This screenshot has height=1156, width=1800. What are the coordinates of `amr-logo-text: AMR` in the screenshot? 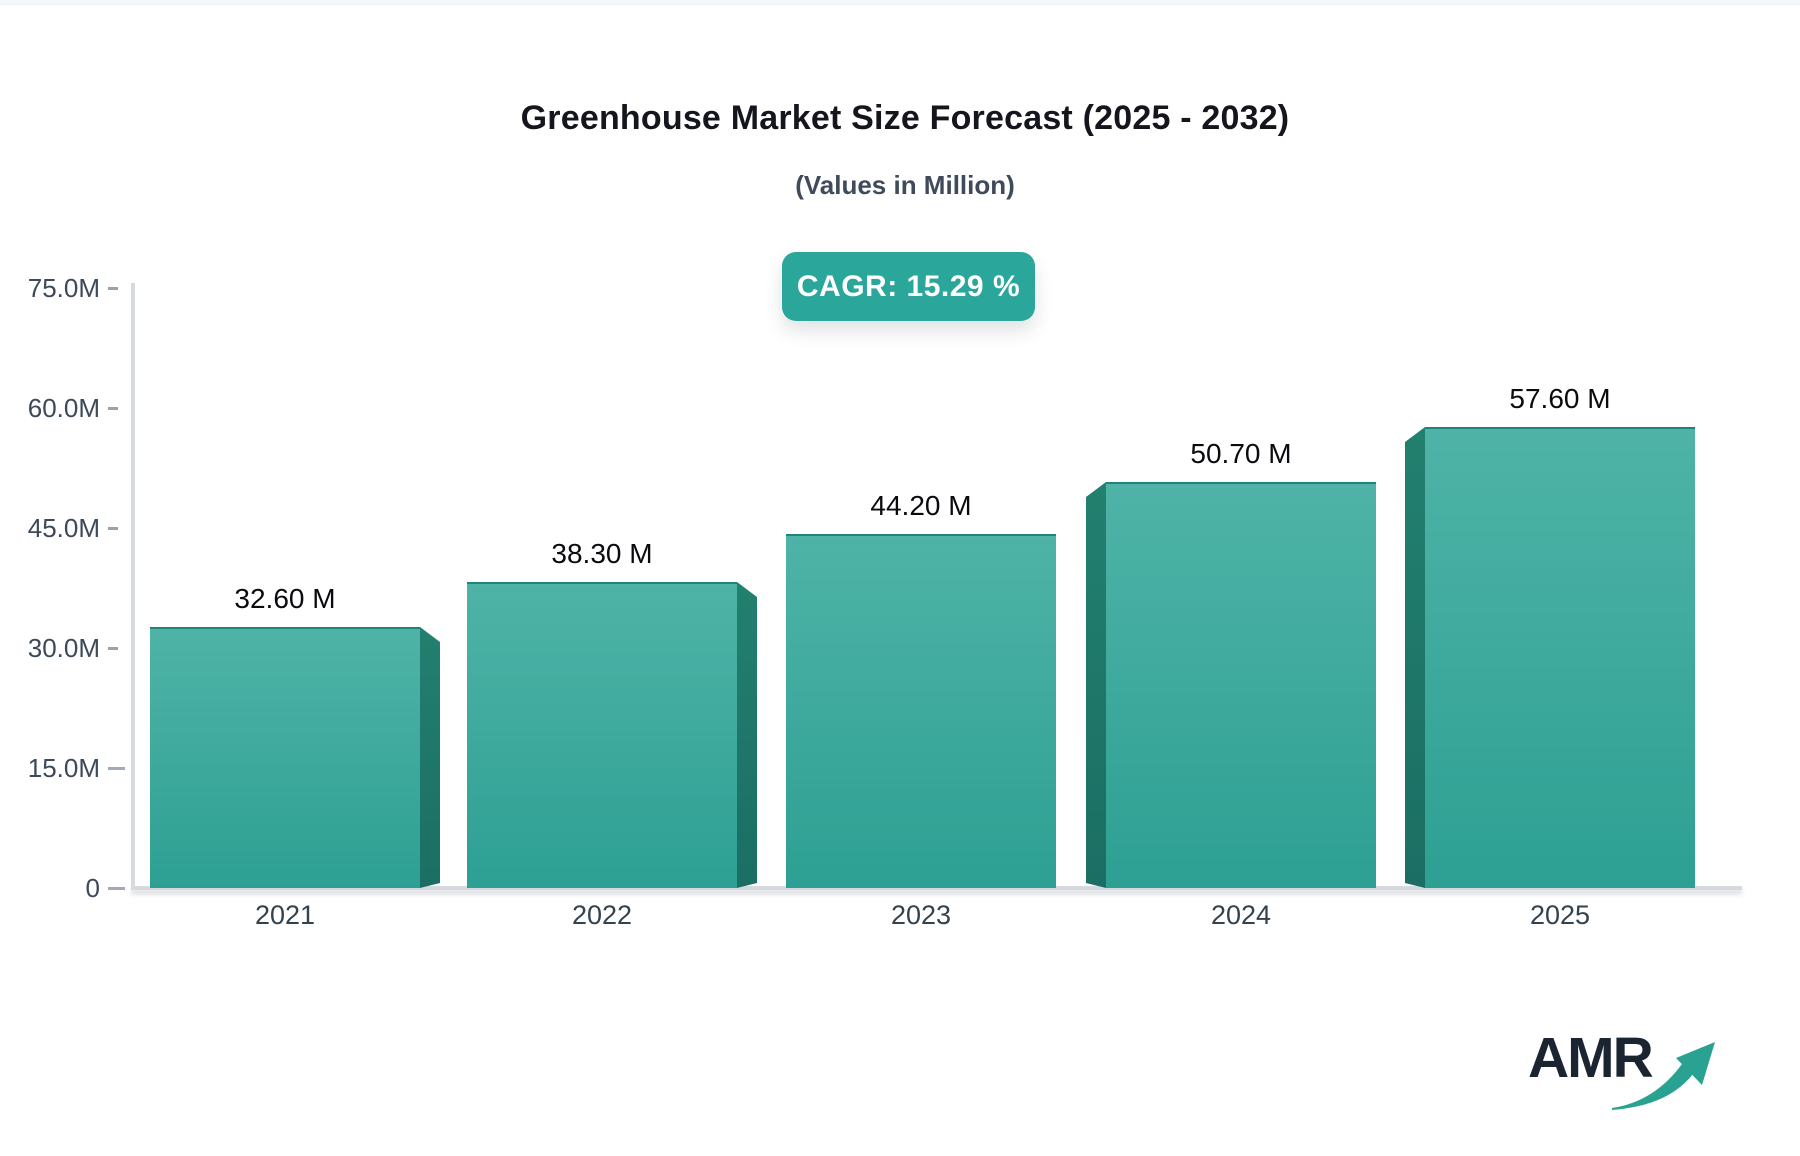 It's located at (1591, 1058).